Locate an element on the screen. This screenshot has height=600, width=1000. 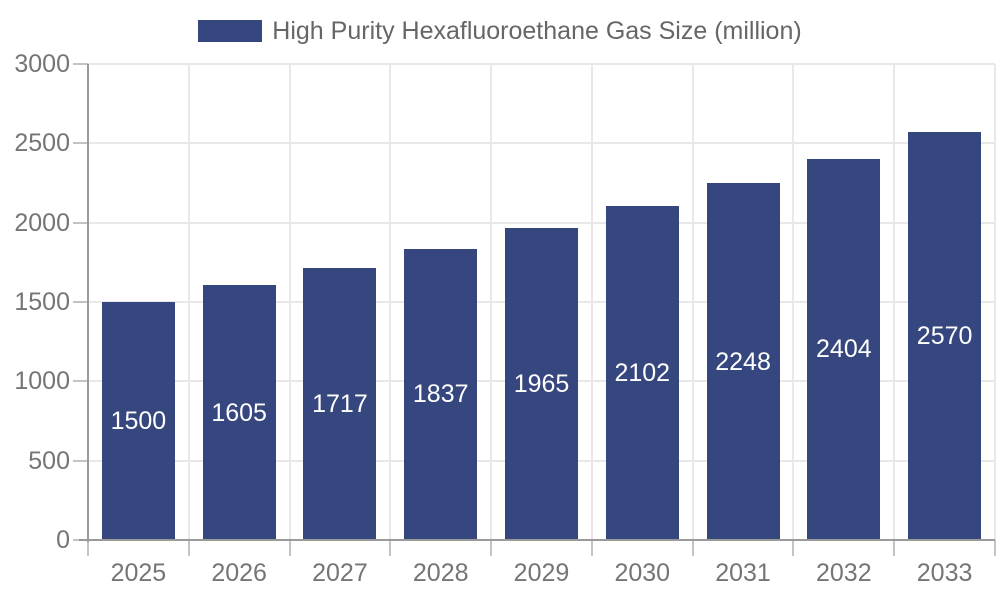
x-axis-label: 2028 is located at coordinates (440, 573).